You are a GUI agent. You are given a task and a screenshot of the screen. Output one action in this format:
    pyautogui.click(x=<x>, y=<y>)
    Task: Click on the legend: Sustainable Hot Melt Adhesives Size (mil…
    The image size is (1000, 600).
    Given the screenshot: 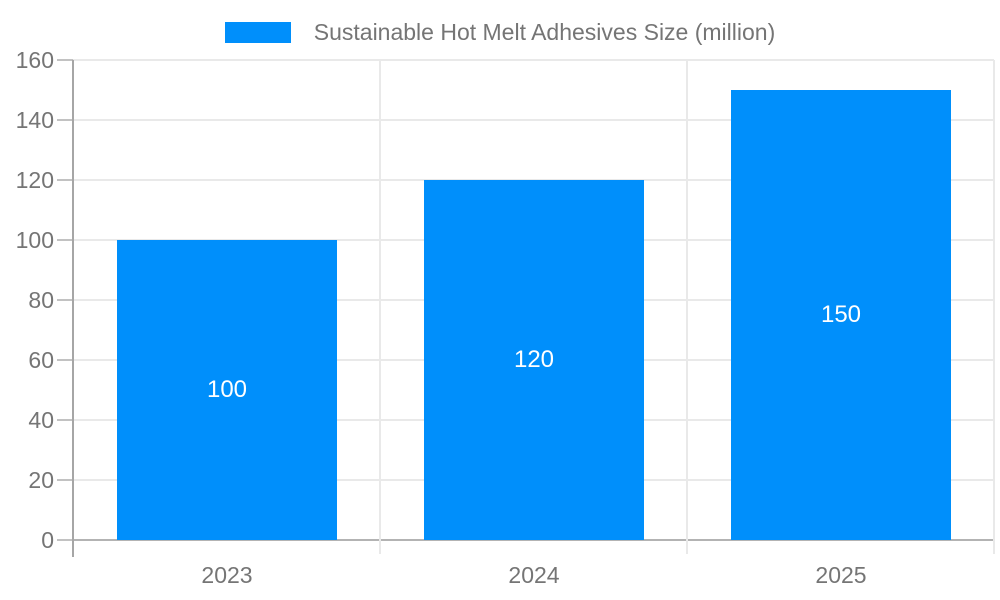 What is the action you would take?
    pyautogui.click(x=500, y=32)
    